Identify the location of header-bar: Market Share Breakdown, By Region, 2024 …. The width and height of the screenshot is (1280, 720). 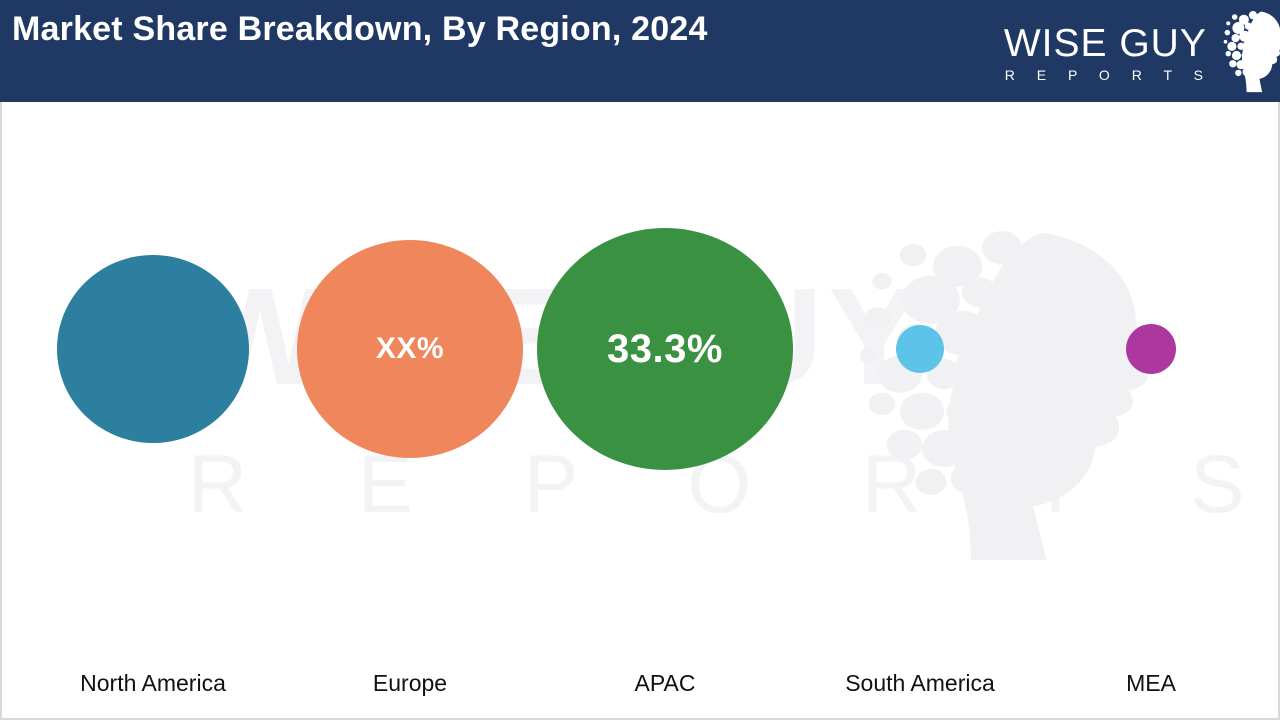
(640, 51).